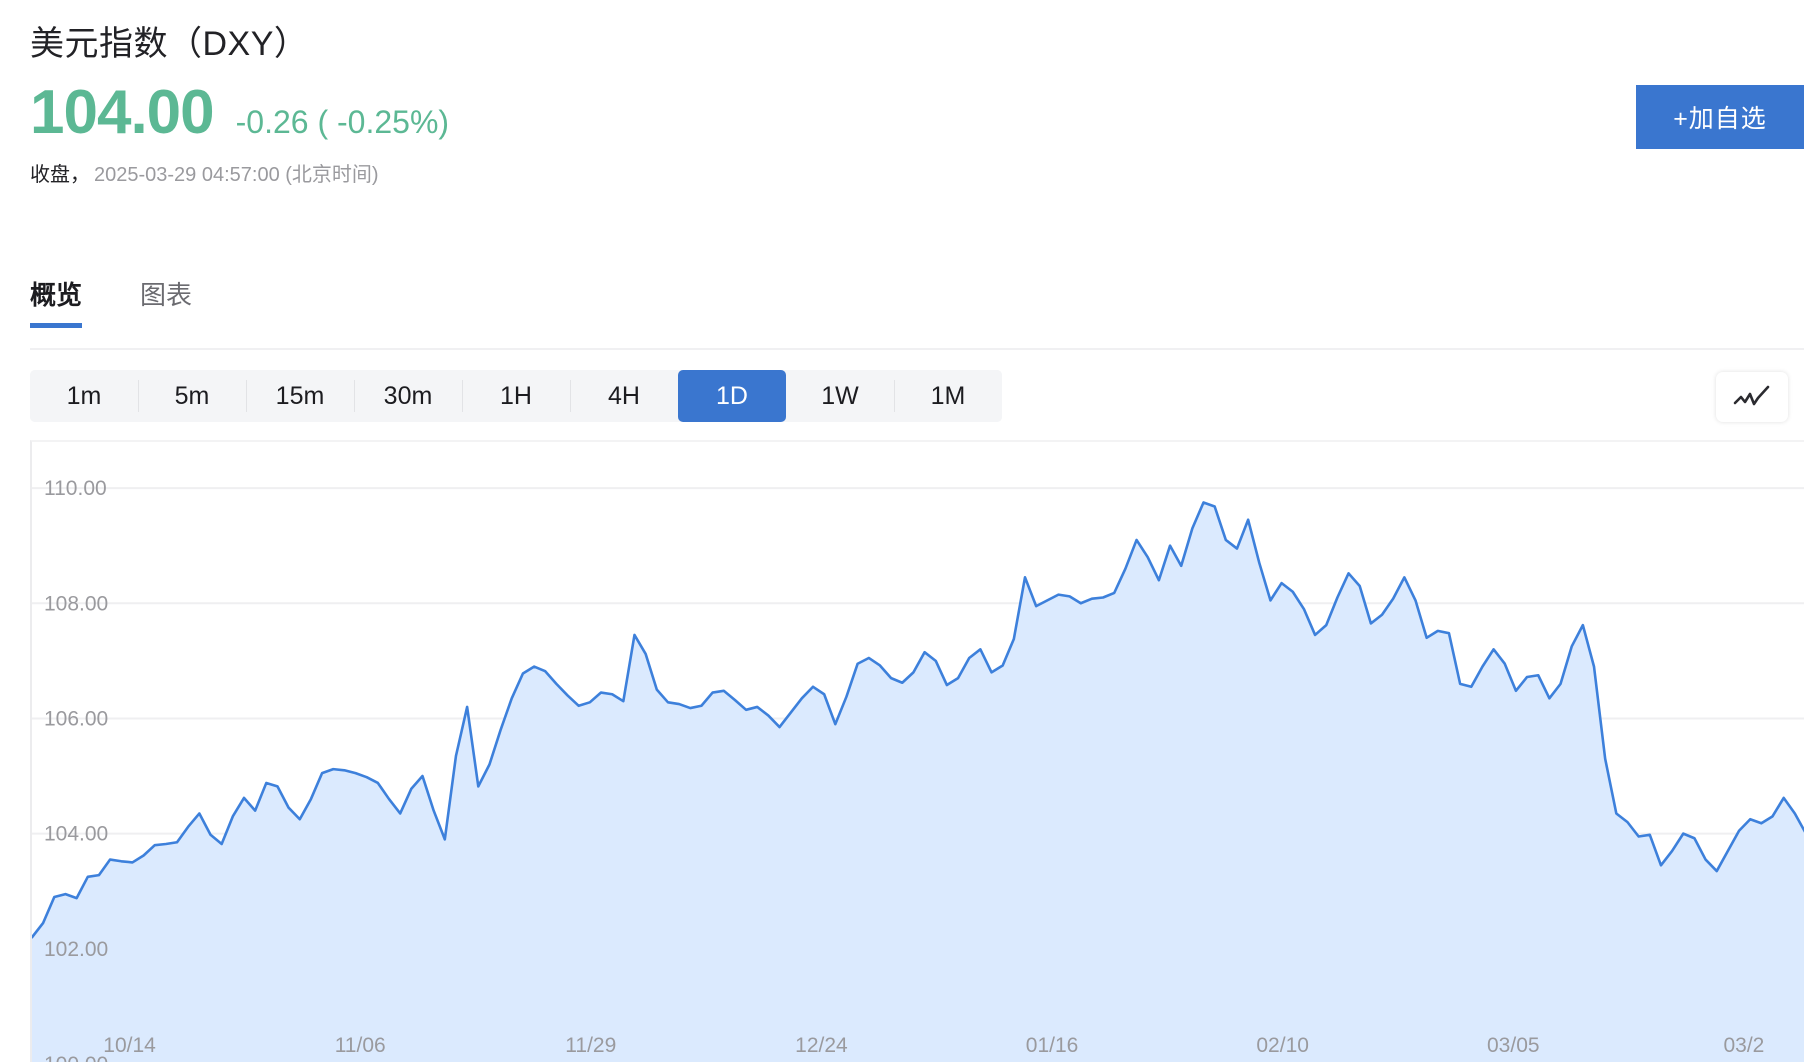 This screenshot has height=1062, width=1804. Describe the element at coordinates (76, 718) in the screenshot. I see `svg-text: 106.00` at that location.